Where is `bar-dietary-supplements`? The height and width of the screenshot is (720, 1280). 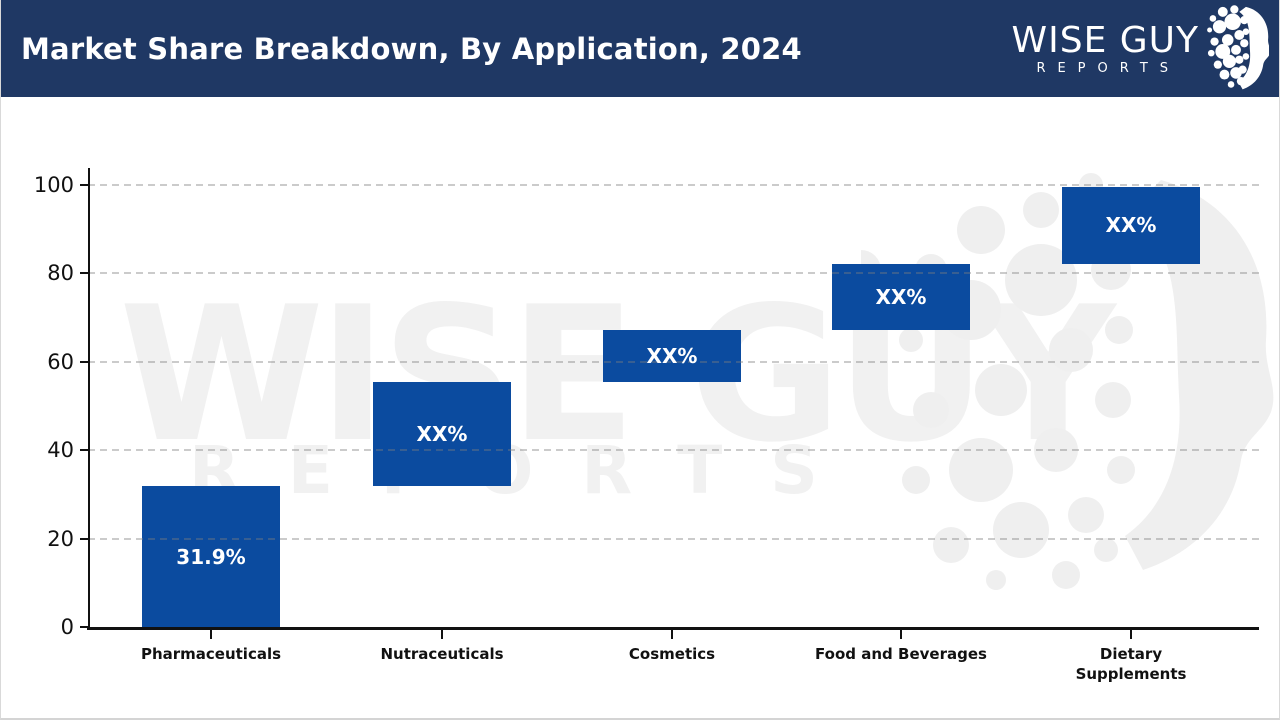
bar-dietary-supplements is located at coordinates (1131, 225).